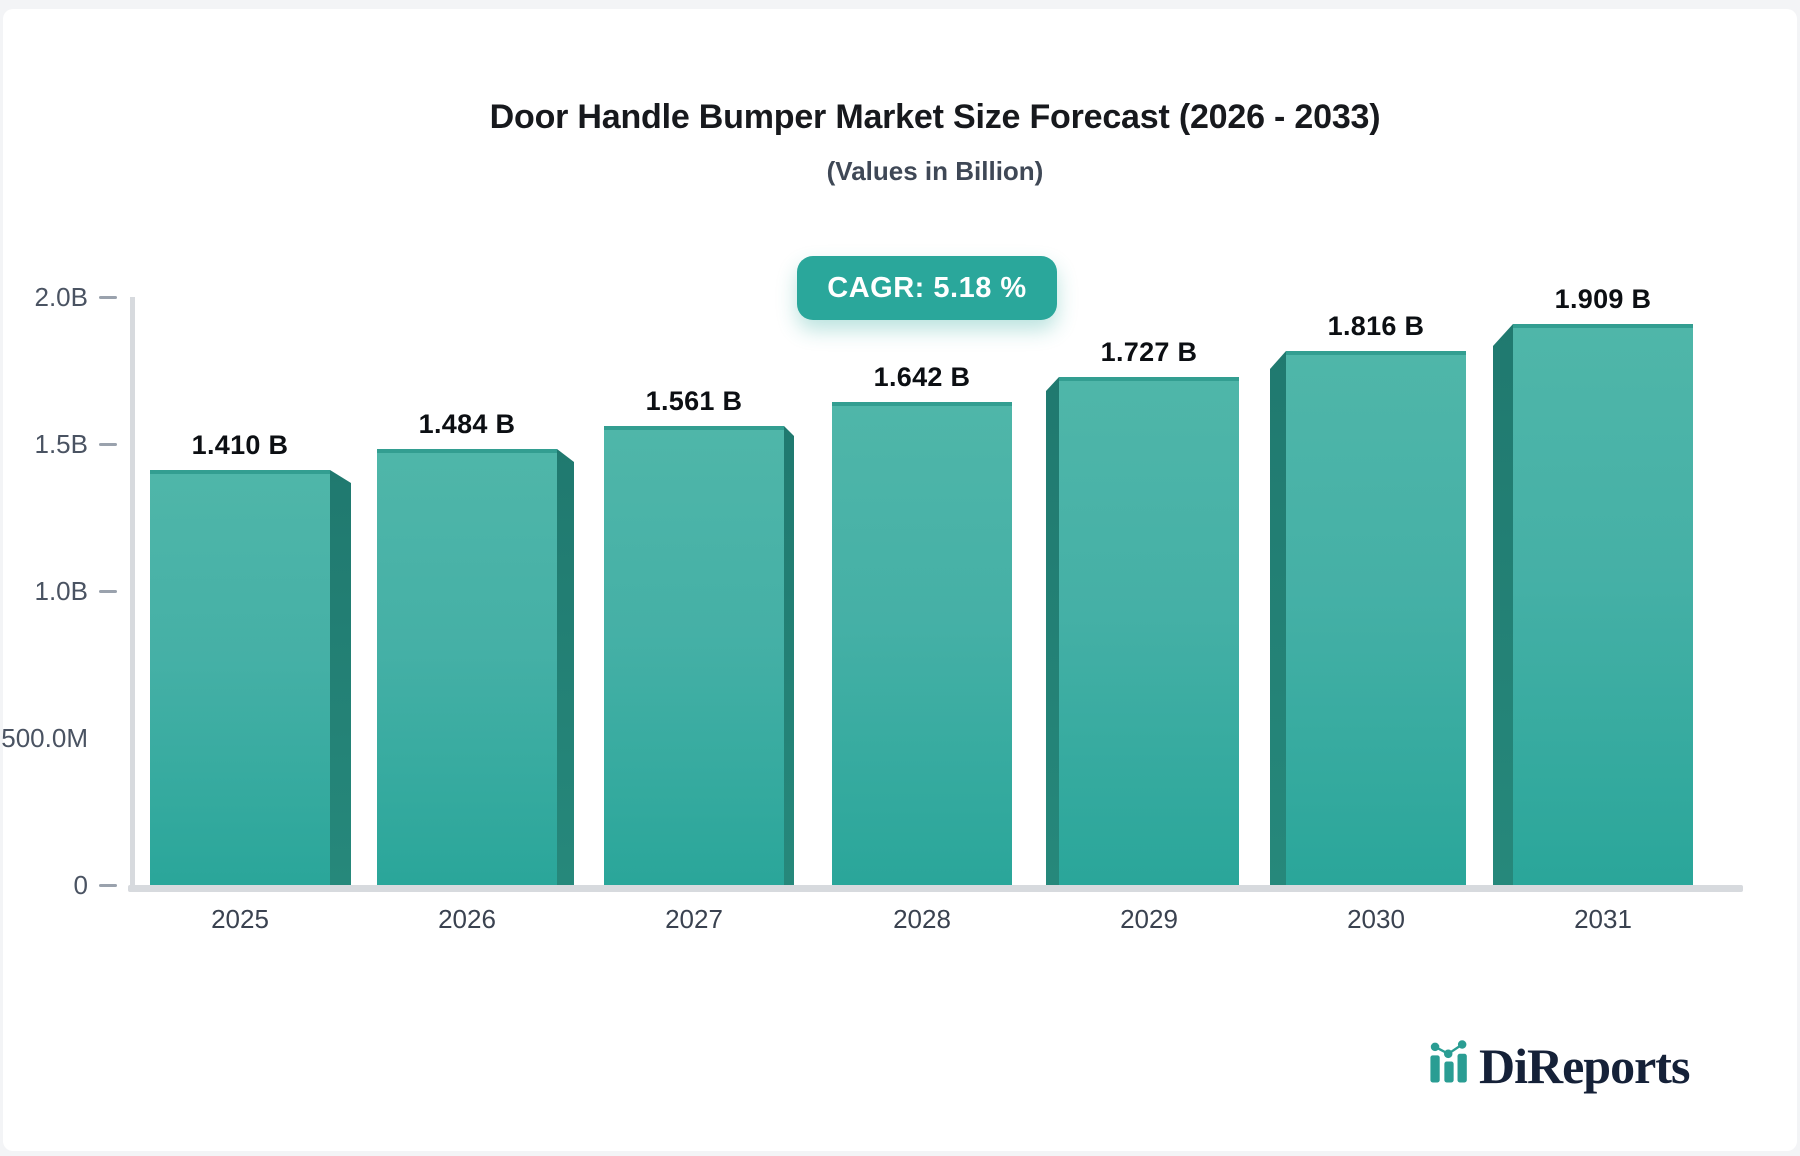  Describe the element at coordinates (44, 738) in the screenshot. I see `y-axis-label: 500.0M` at that location.